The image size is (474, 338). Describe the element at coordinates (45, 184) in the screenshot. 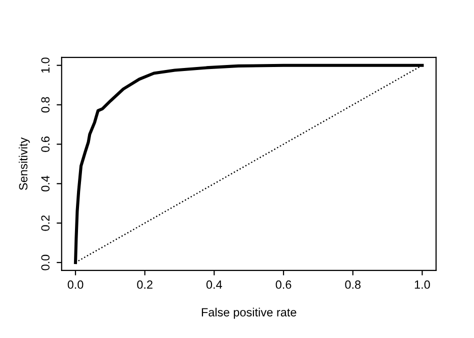

I see `y-tick-label: 0.4` at that location.